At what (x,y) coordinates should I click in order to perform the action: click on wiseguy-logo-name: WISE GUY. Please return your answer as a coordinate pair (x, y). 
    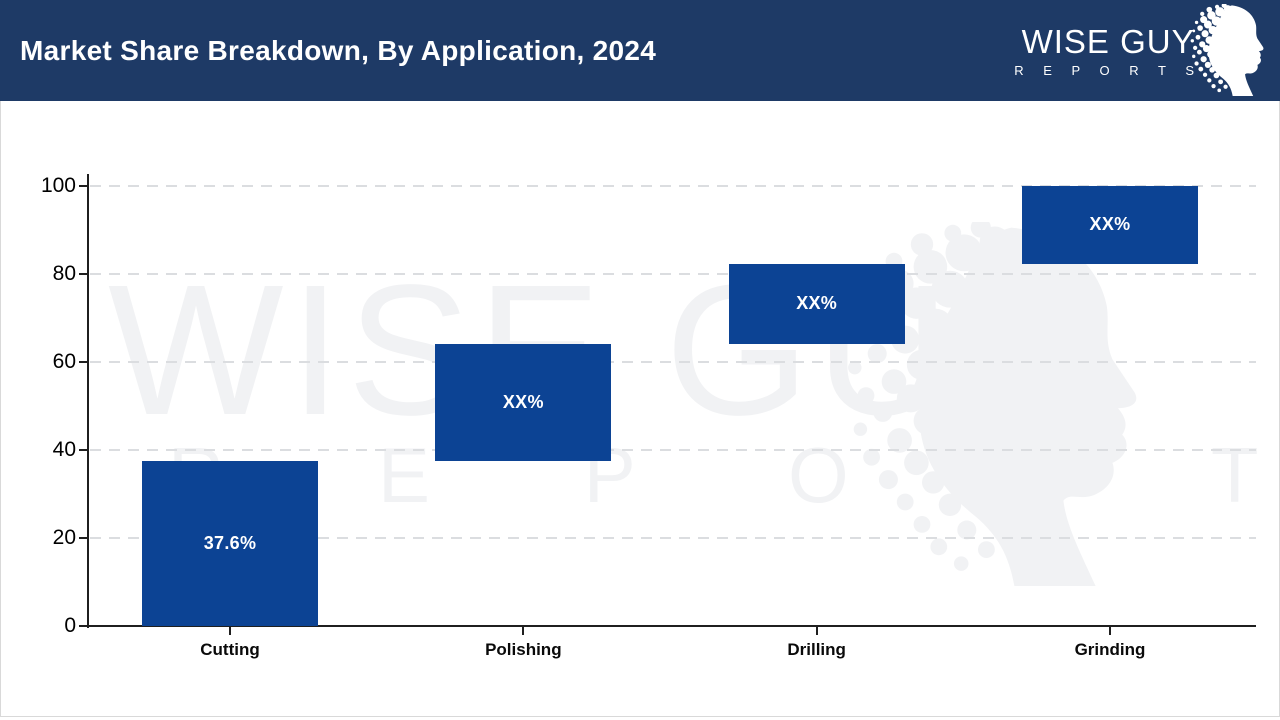
    Looking at the image, I should click on (1108, 41).